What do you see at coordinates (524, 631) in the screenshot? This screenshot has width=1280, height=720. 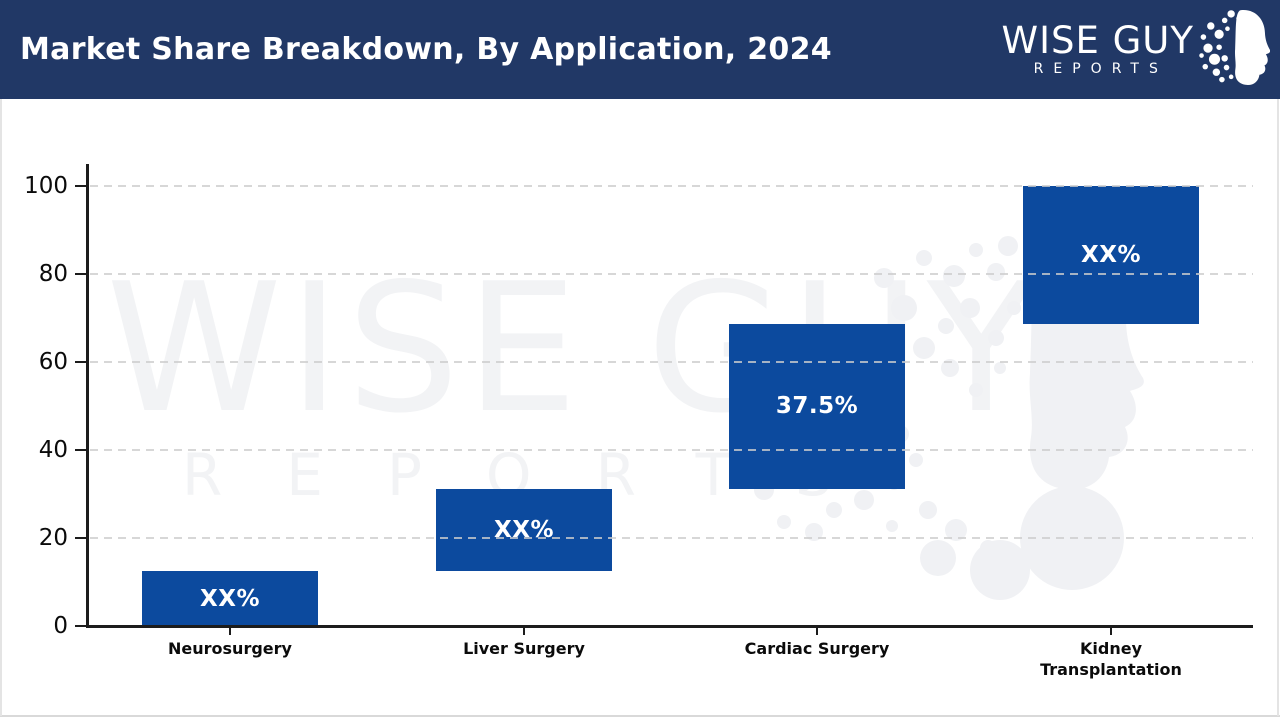 I see `x-tick-liver-surgery` at bounding box center [524, 631].